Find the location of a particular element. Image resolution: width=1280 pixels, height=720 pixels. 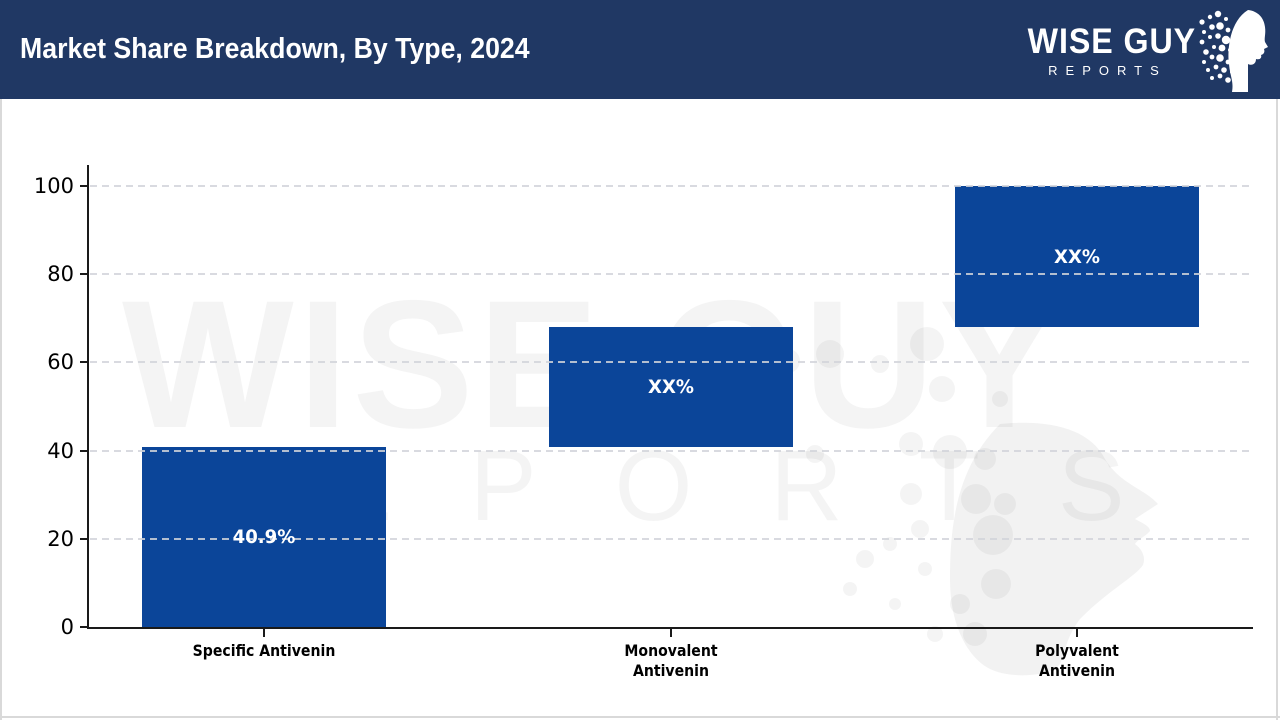

x-axis-line is located at coordinates (670, 628).